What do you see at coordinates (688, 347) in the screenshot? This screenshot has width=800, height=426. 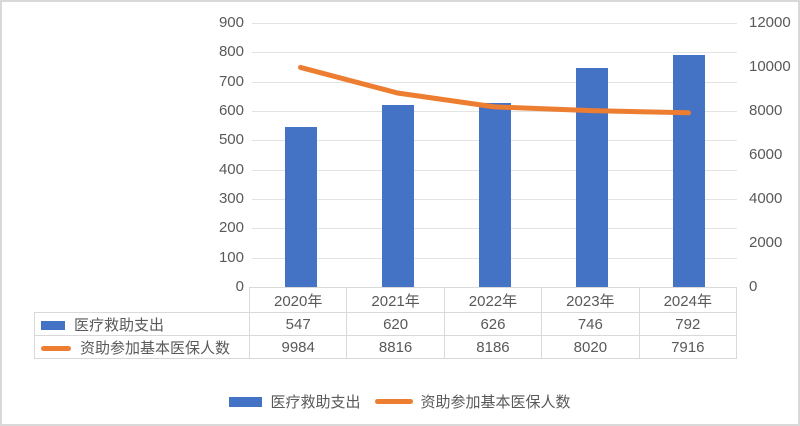 I see `value-cell: 7916` at bounding box center [688, 347].